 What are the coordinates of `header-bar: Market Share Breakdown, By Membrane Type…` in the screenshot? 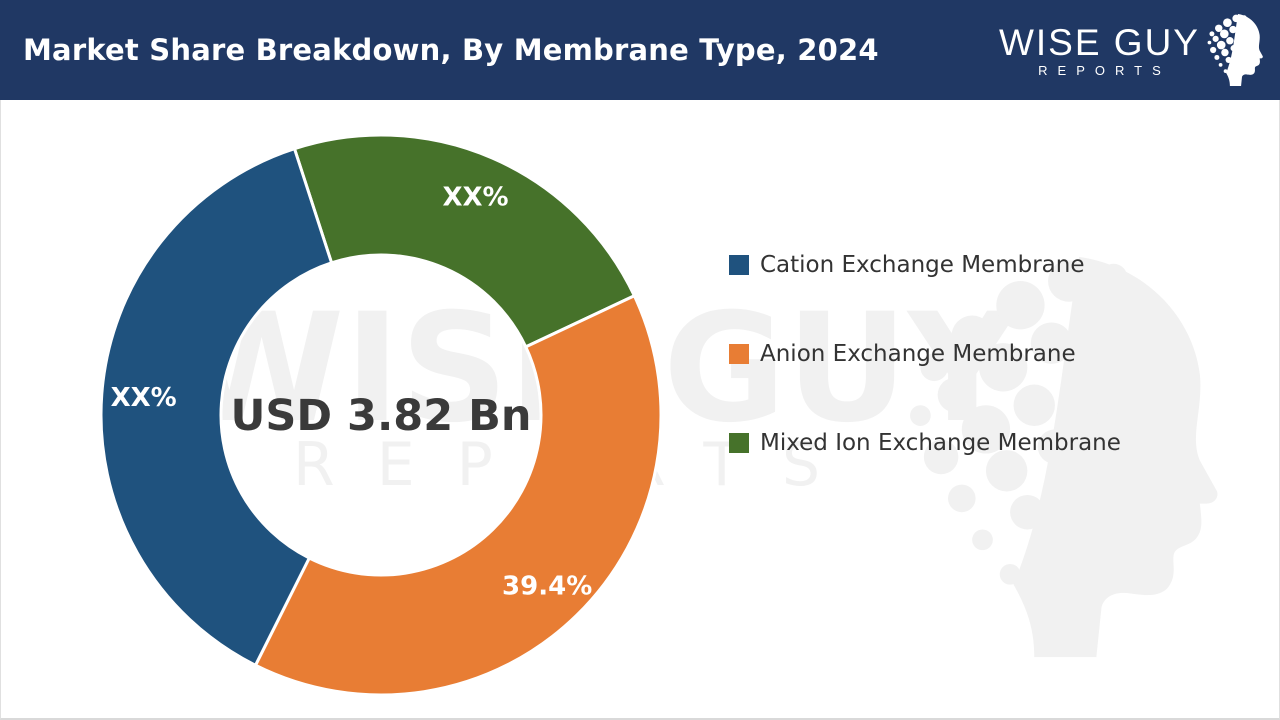 It's located at (640, 50).